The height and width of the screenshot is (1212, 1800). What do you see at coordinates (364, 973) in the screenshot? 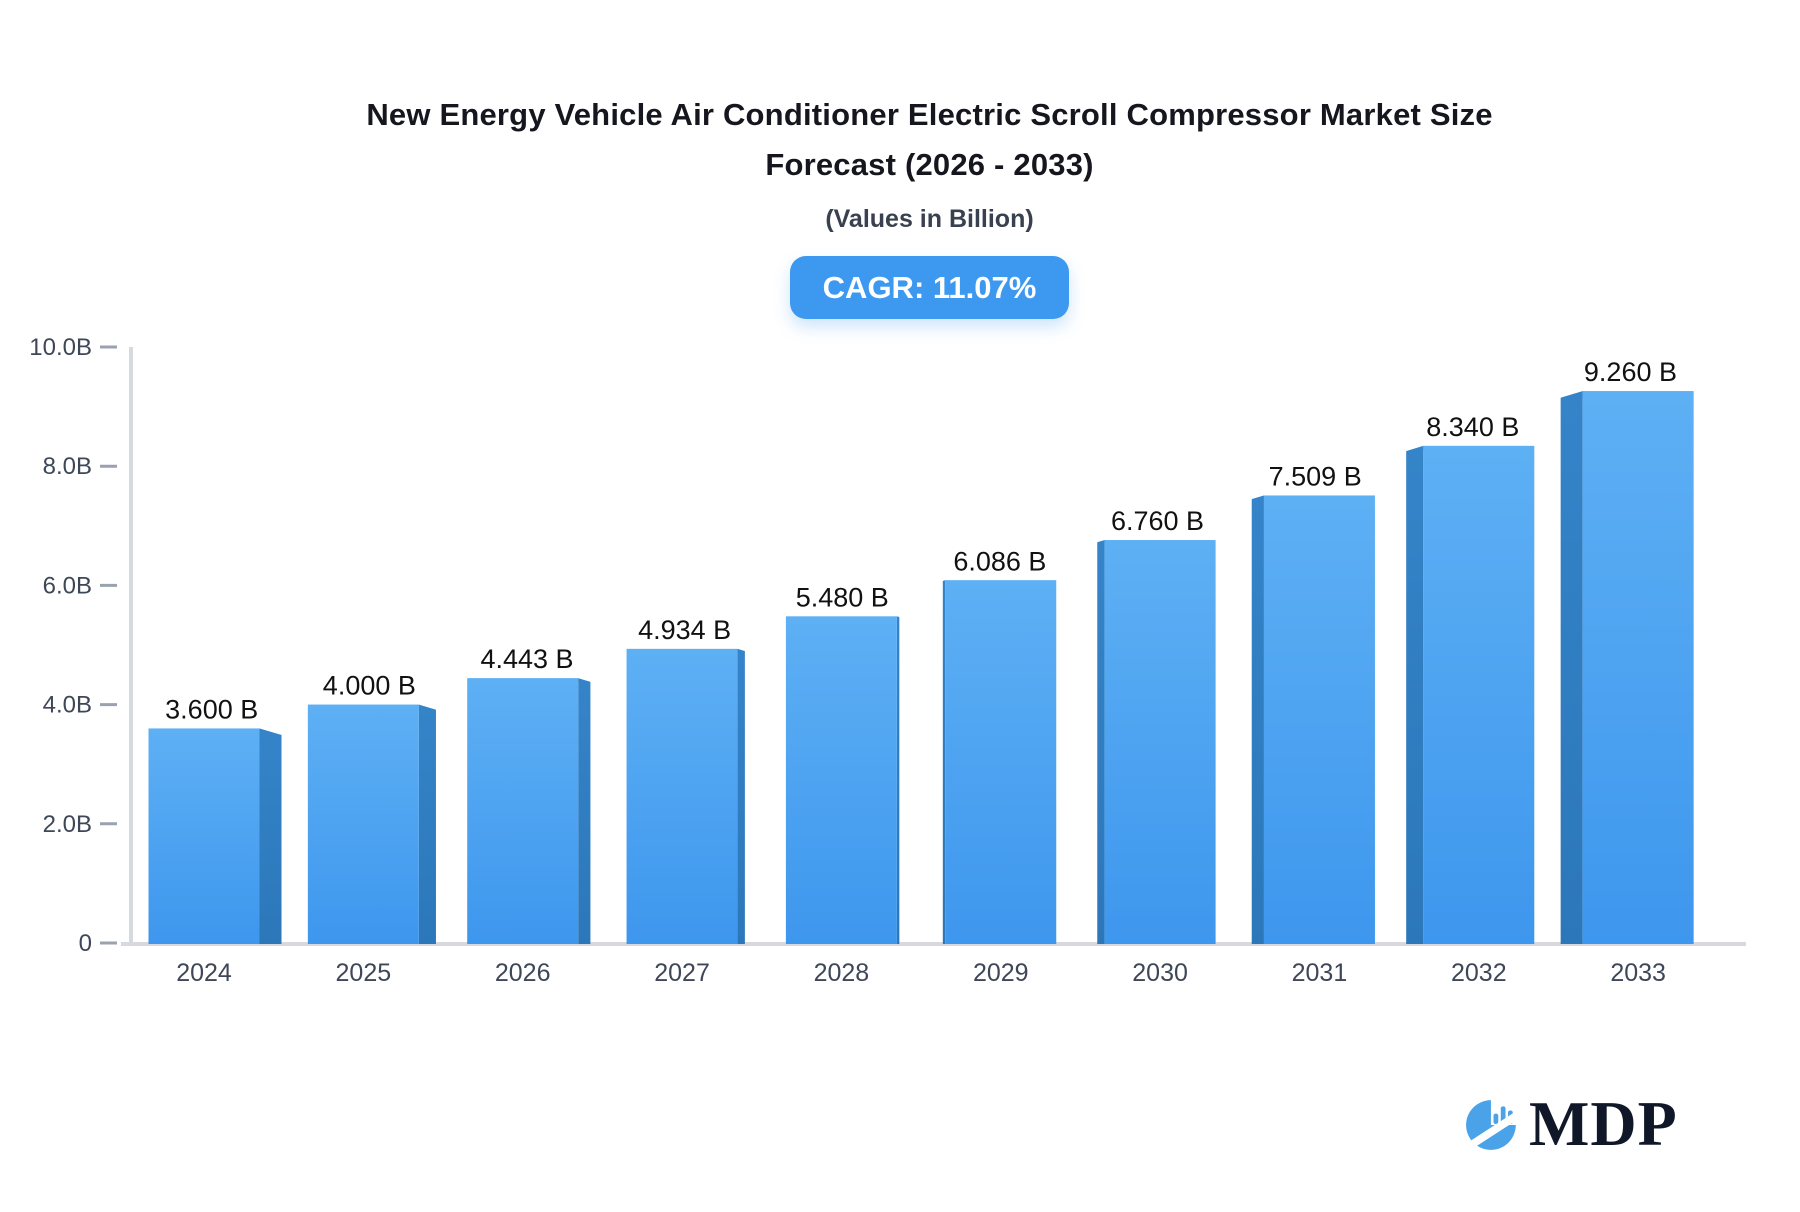
I see `x-axis-label: 2025` at bounding box center [364, 973].